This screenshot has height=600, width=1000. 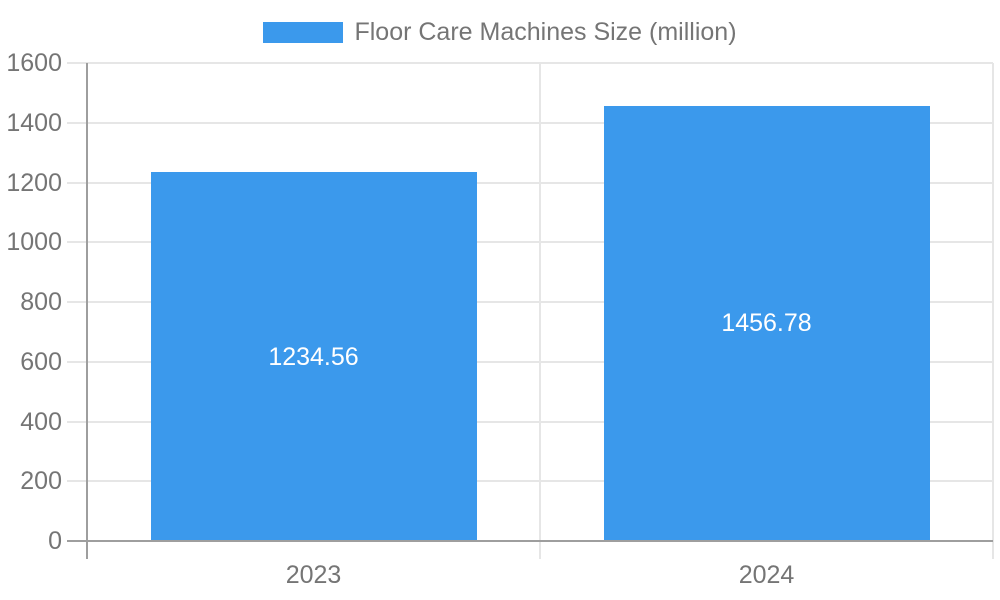 I want to click on y-axis-tick-label: 600, so click(x=41, y=361).